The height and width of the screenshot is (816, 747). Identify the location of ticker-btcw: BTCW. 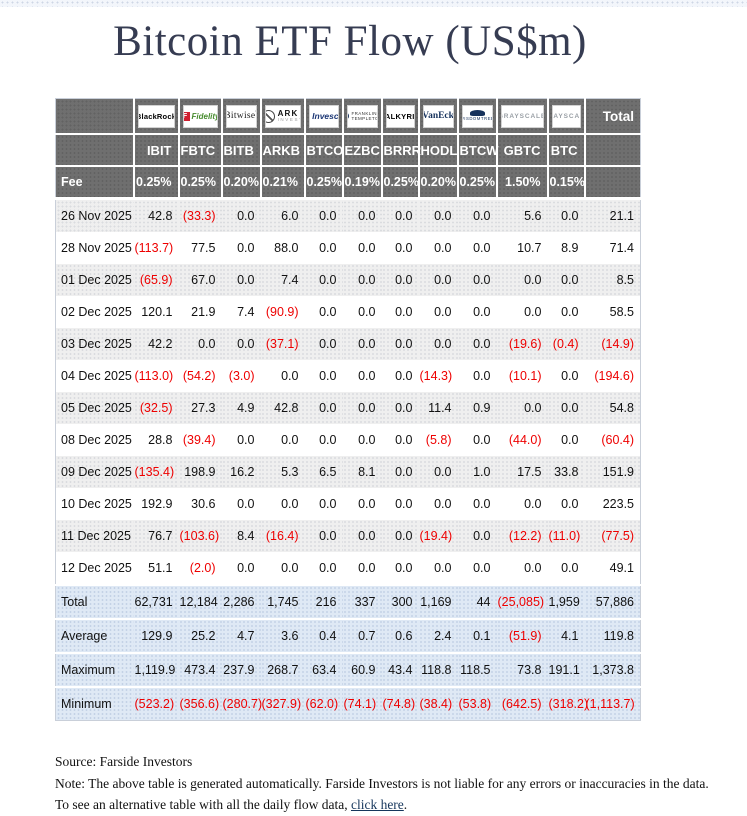
(477, 150).